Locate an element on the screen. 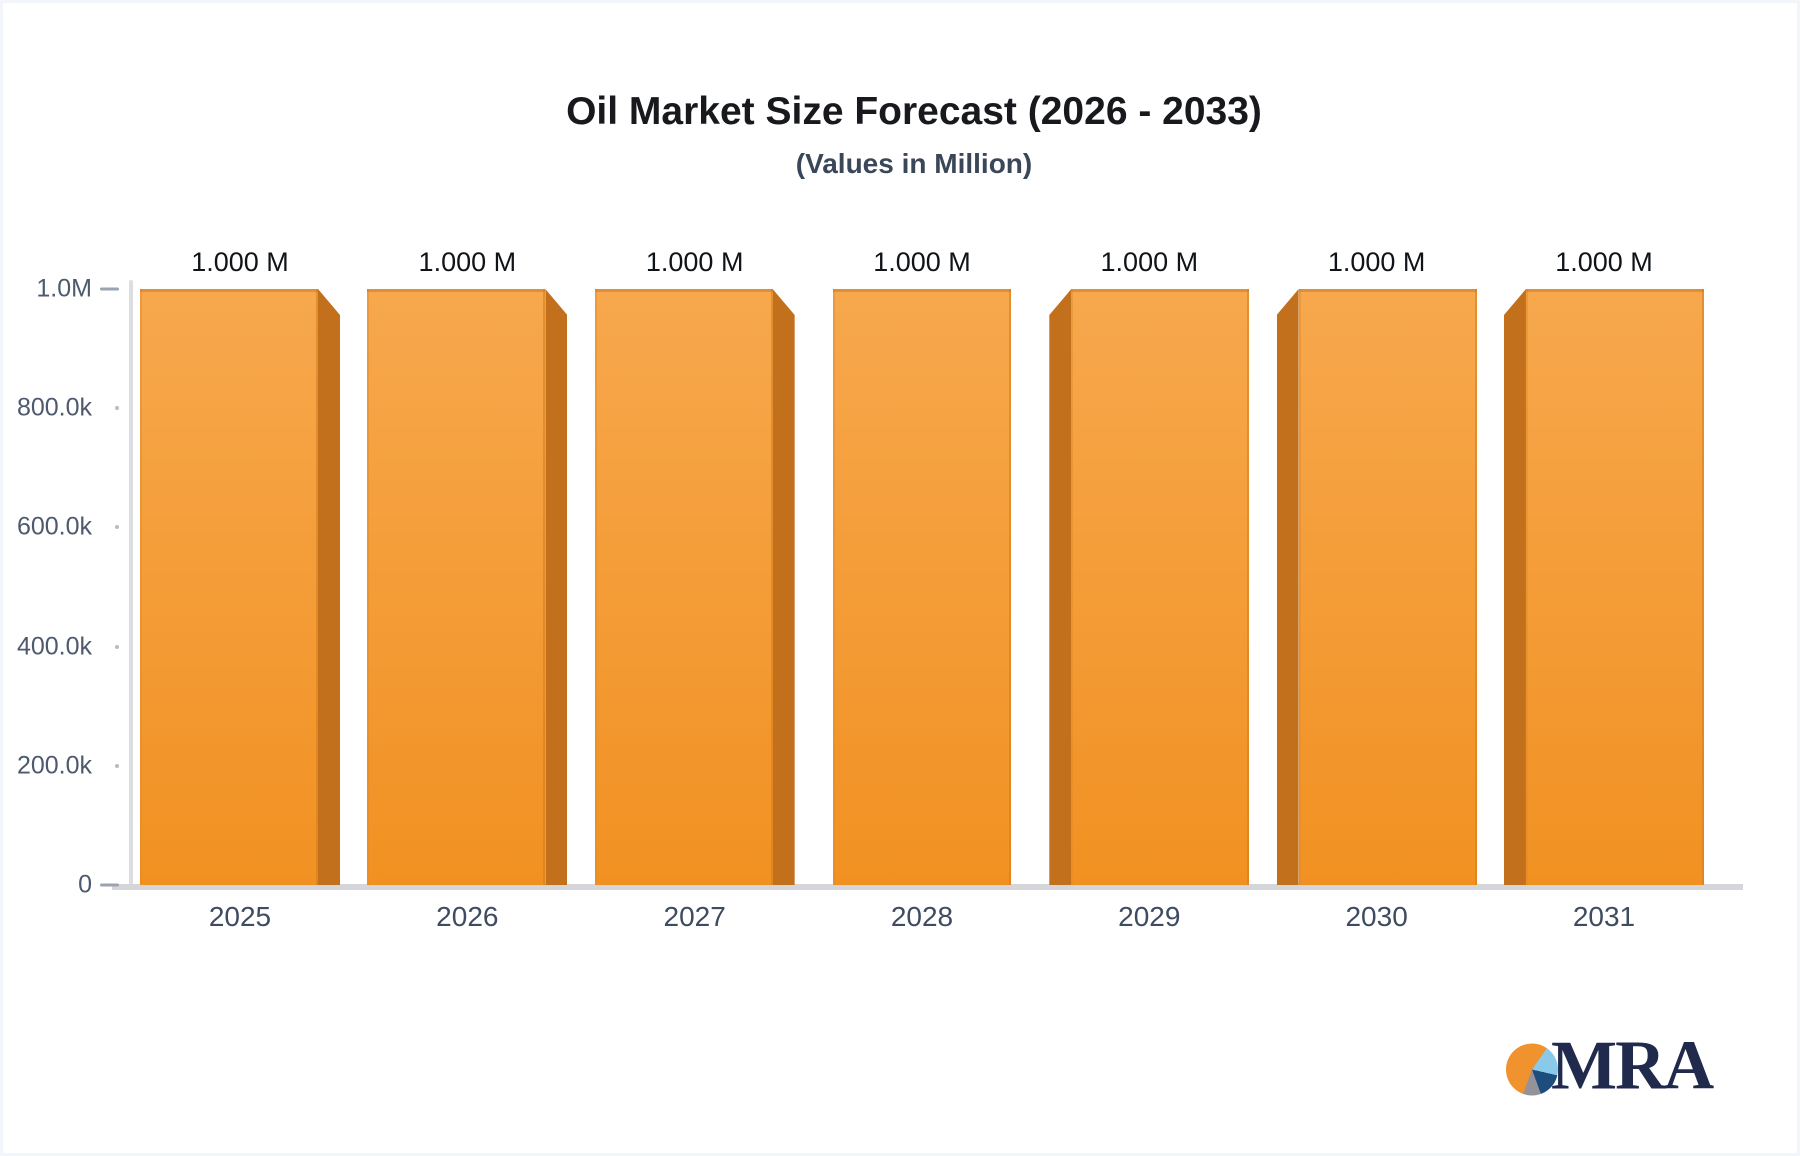  y-axis-tick-label: 600.0k is located at coordinates (54, 526).